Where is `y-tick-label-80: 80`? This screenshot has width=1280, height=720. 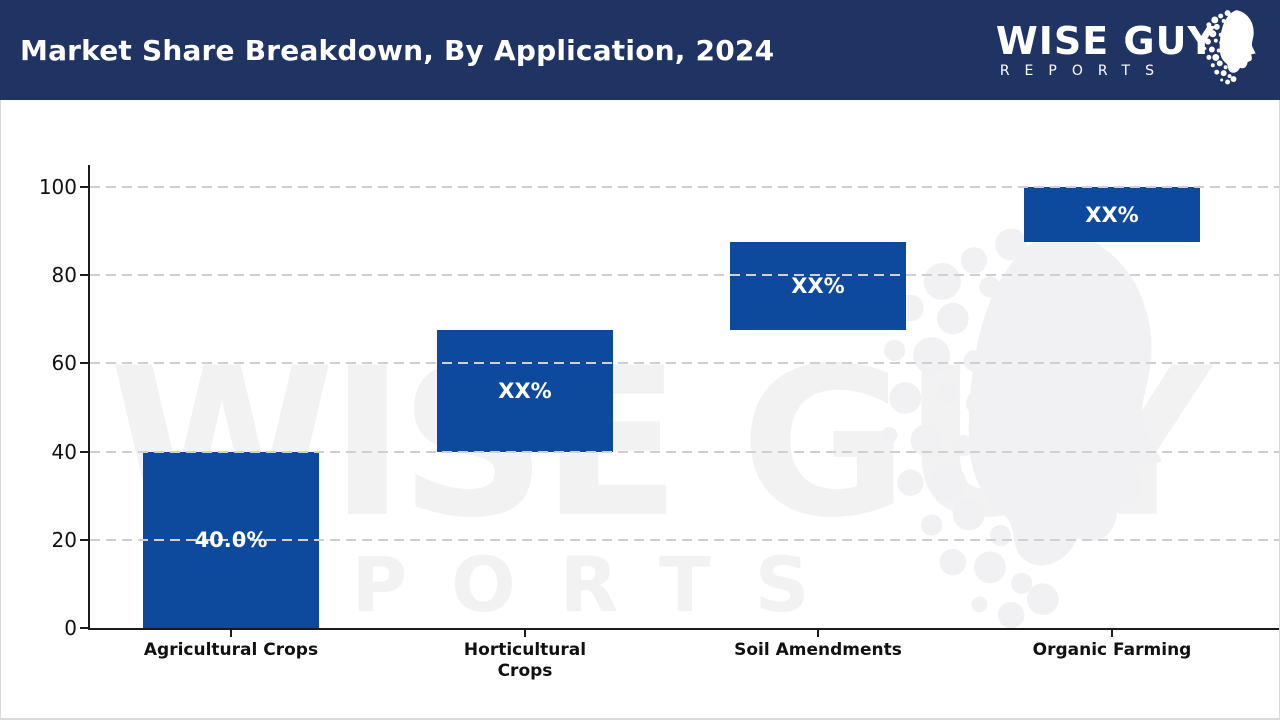 y-tick-label-80: 80 is located at coordinates (64, 275).